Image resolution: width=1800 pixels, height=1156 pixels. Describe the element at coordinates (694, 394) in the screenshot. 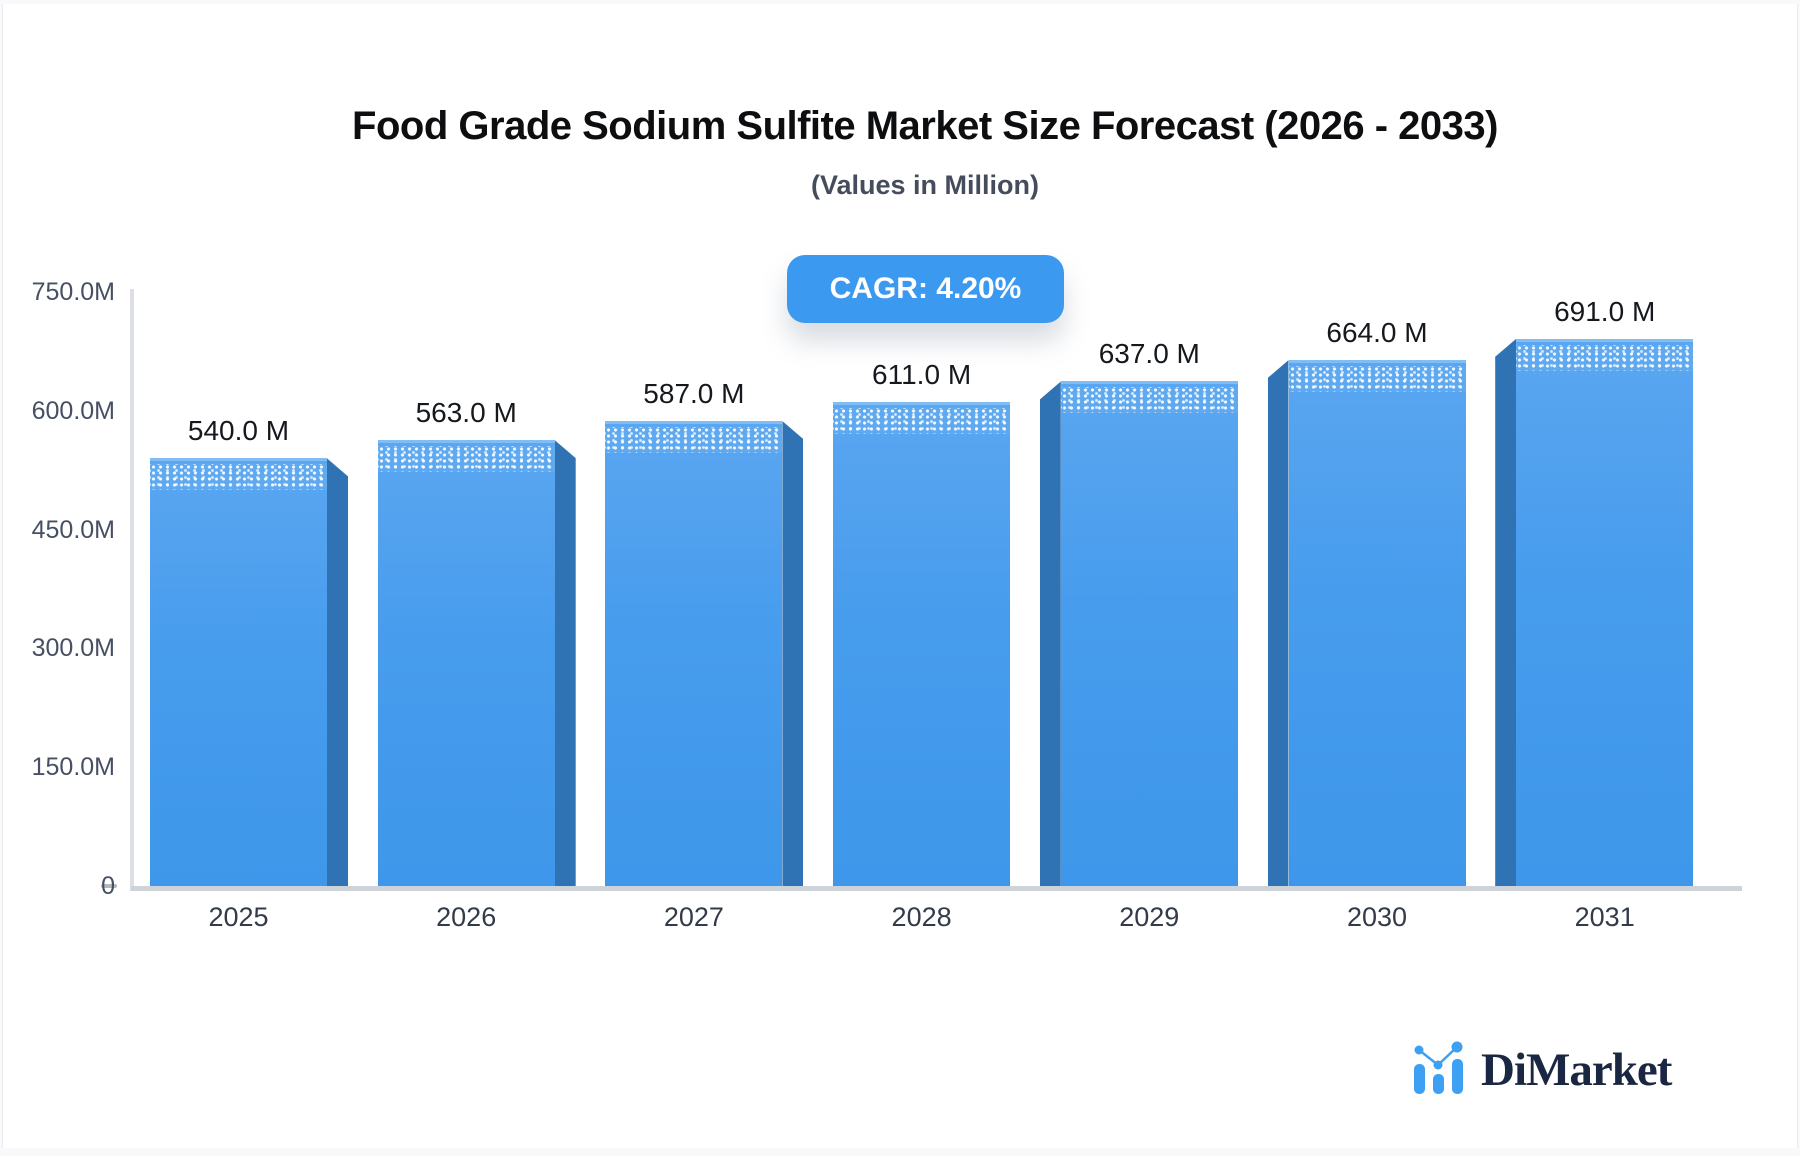

I see `bar-value-label: 587.0 M` at that location.